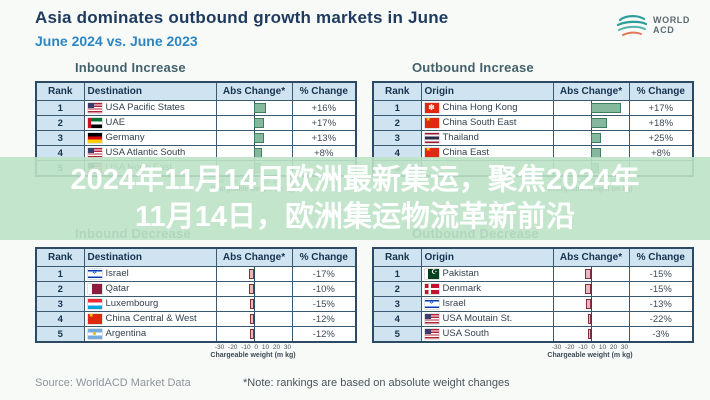 This screenshot has width=710, height=400. I want to click on logo-wordmark: WORLD ACD, so click(671, 25).